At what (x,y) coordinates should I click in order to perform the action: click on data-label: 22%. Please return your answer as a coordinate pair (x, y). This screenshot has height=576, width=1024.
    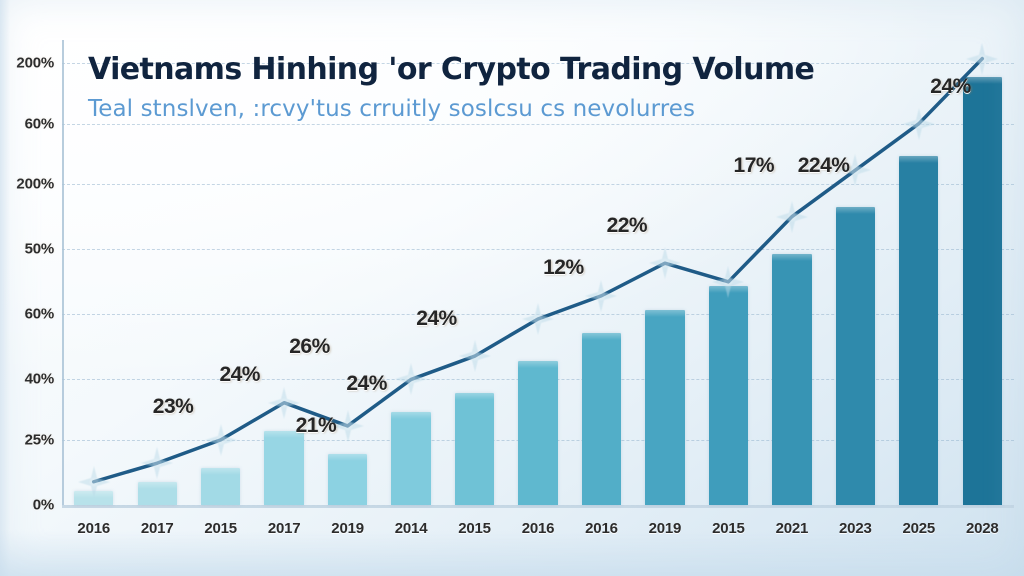
    Looking at the image, I should click on (627, 225).